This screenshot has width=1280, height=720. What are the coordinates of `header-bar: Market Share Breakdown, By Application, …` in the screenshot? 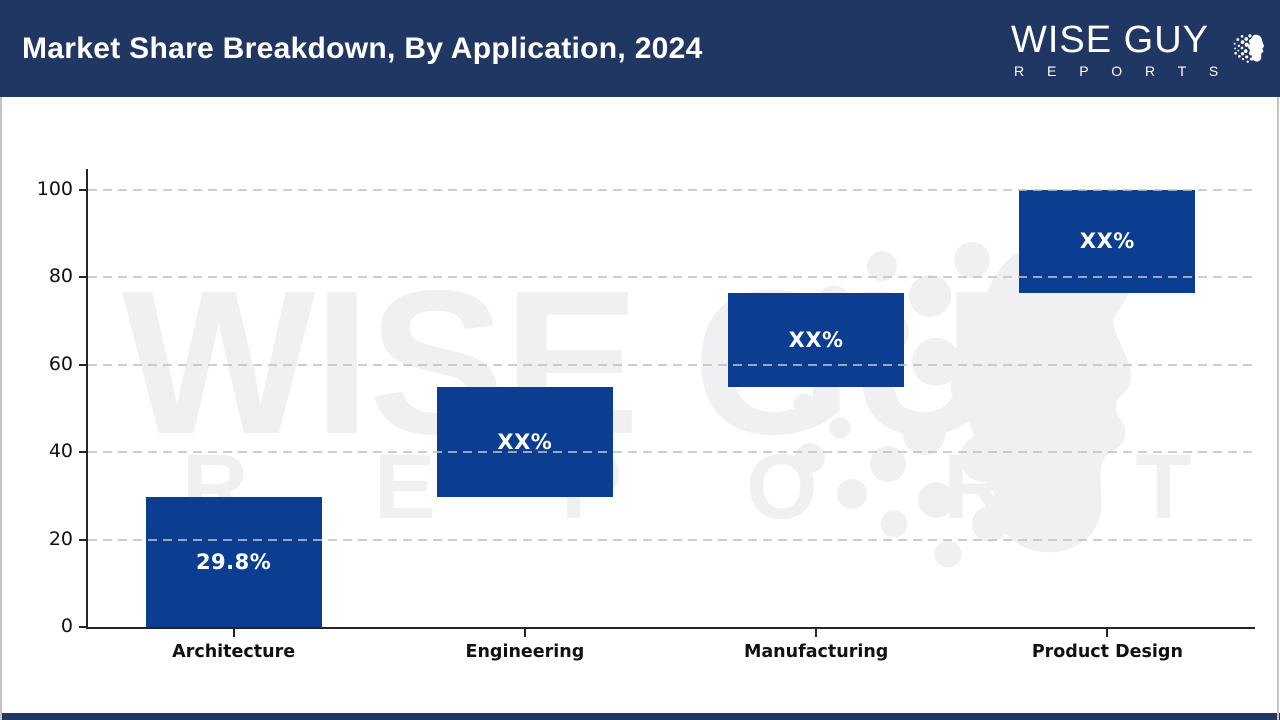 It's located at (640, 48).